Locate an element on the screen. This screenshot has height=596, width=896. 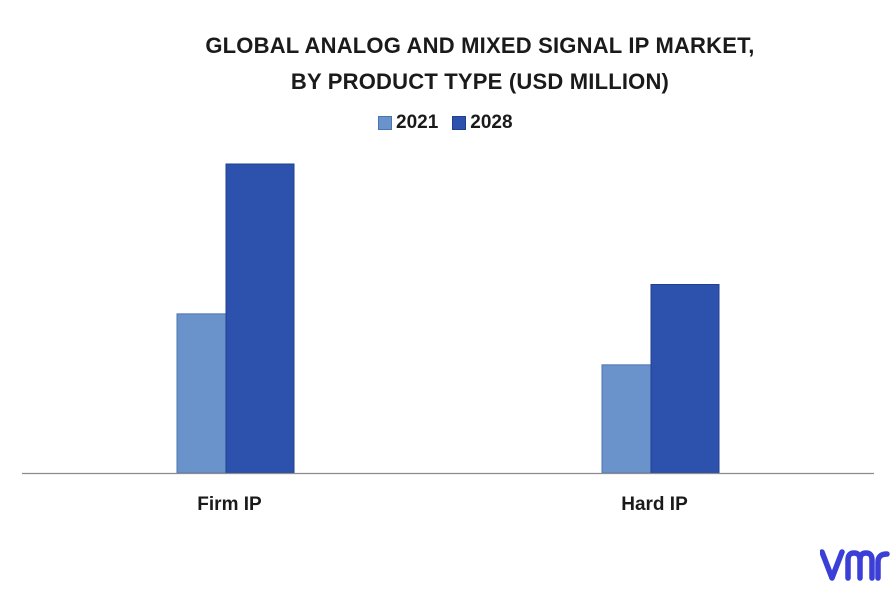
legend-label-2028: 2028 is located at coordinates (491, 122).